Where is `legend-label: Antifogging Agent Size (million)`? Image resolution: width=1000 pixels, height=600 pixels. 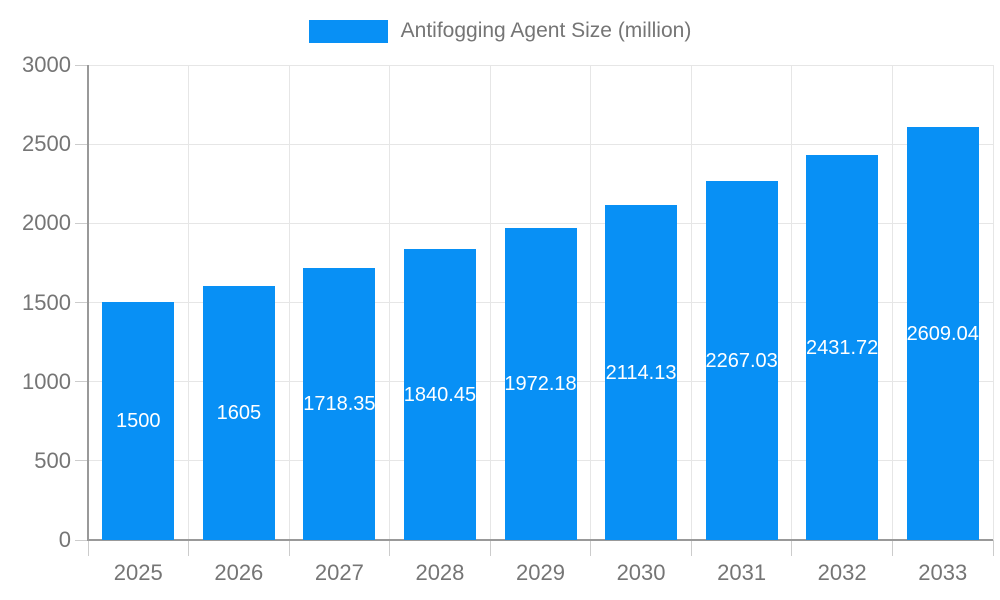
legend-label: Antifogging Agent Size (million) is located at coordinates (546, 30).